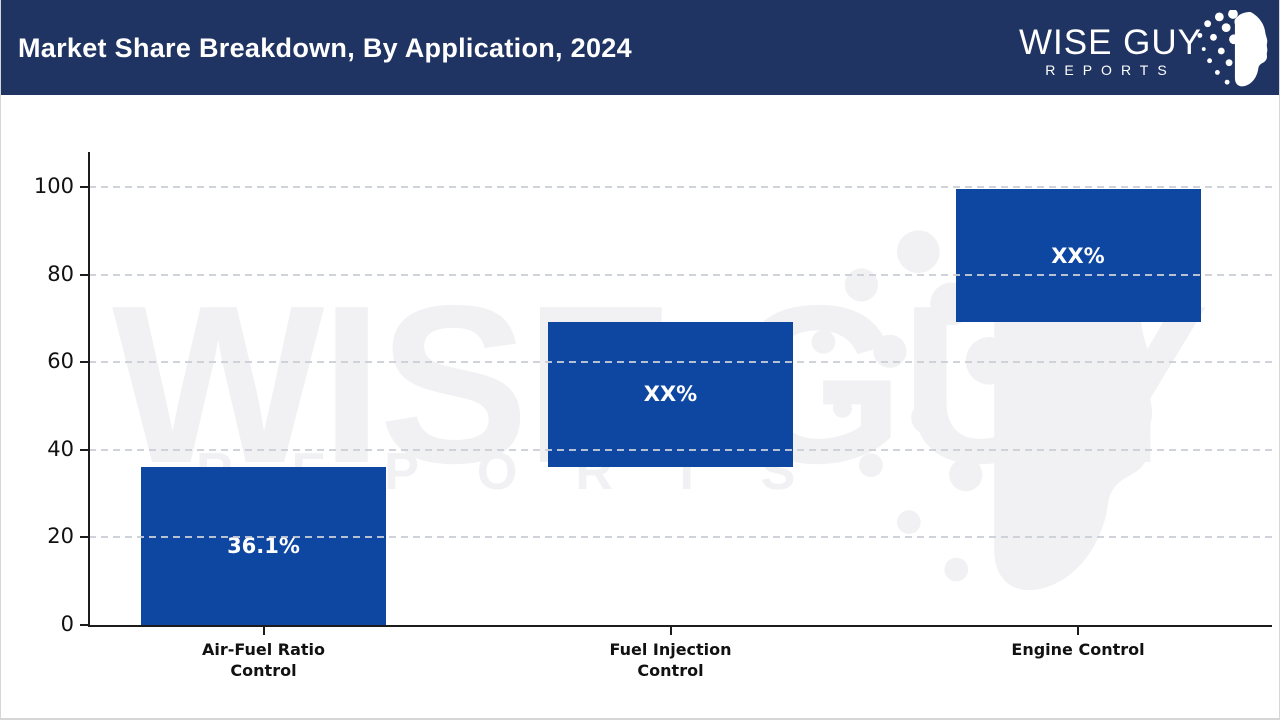 The width and height of the screenshot is (1280, 720). What do you see at coordinates (264, 660) in the screenshot?
I see `x-category-label: Air-Fuel Ratio Control` at bounding box center [264, 660].